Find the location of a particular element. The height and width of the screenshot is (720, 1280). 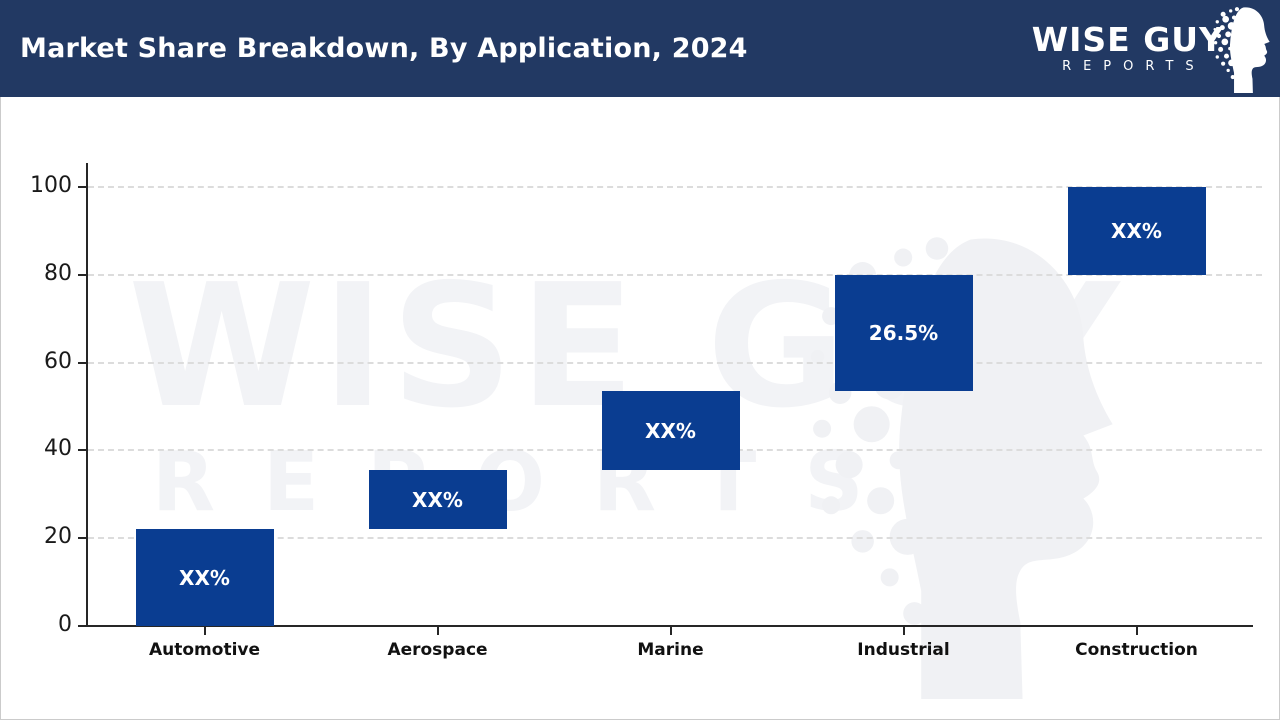

bar-value-label-industrial: 26.5% is located at coordinates (903, 332).